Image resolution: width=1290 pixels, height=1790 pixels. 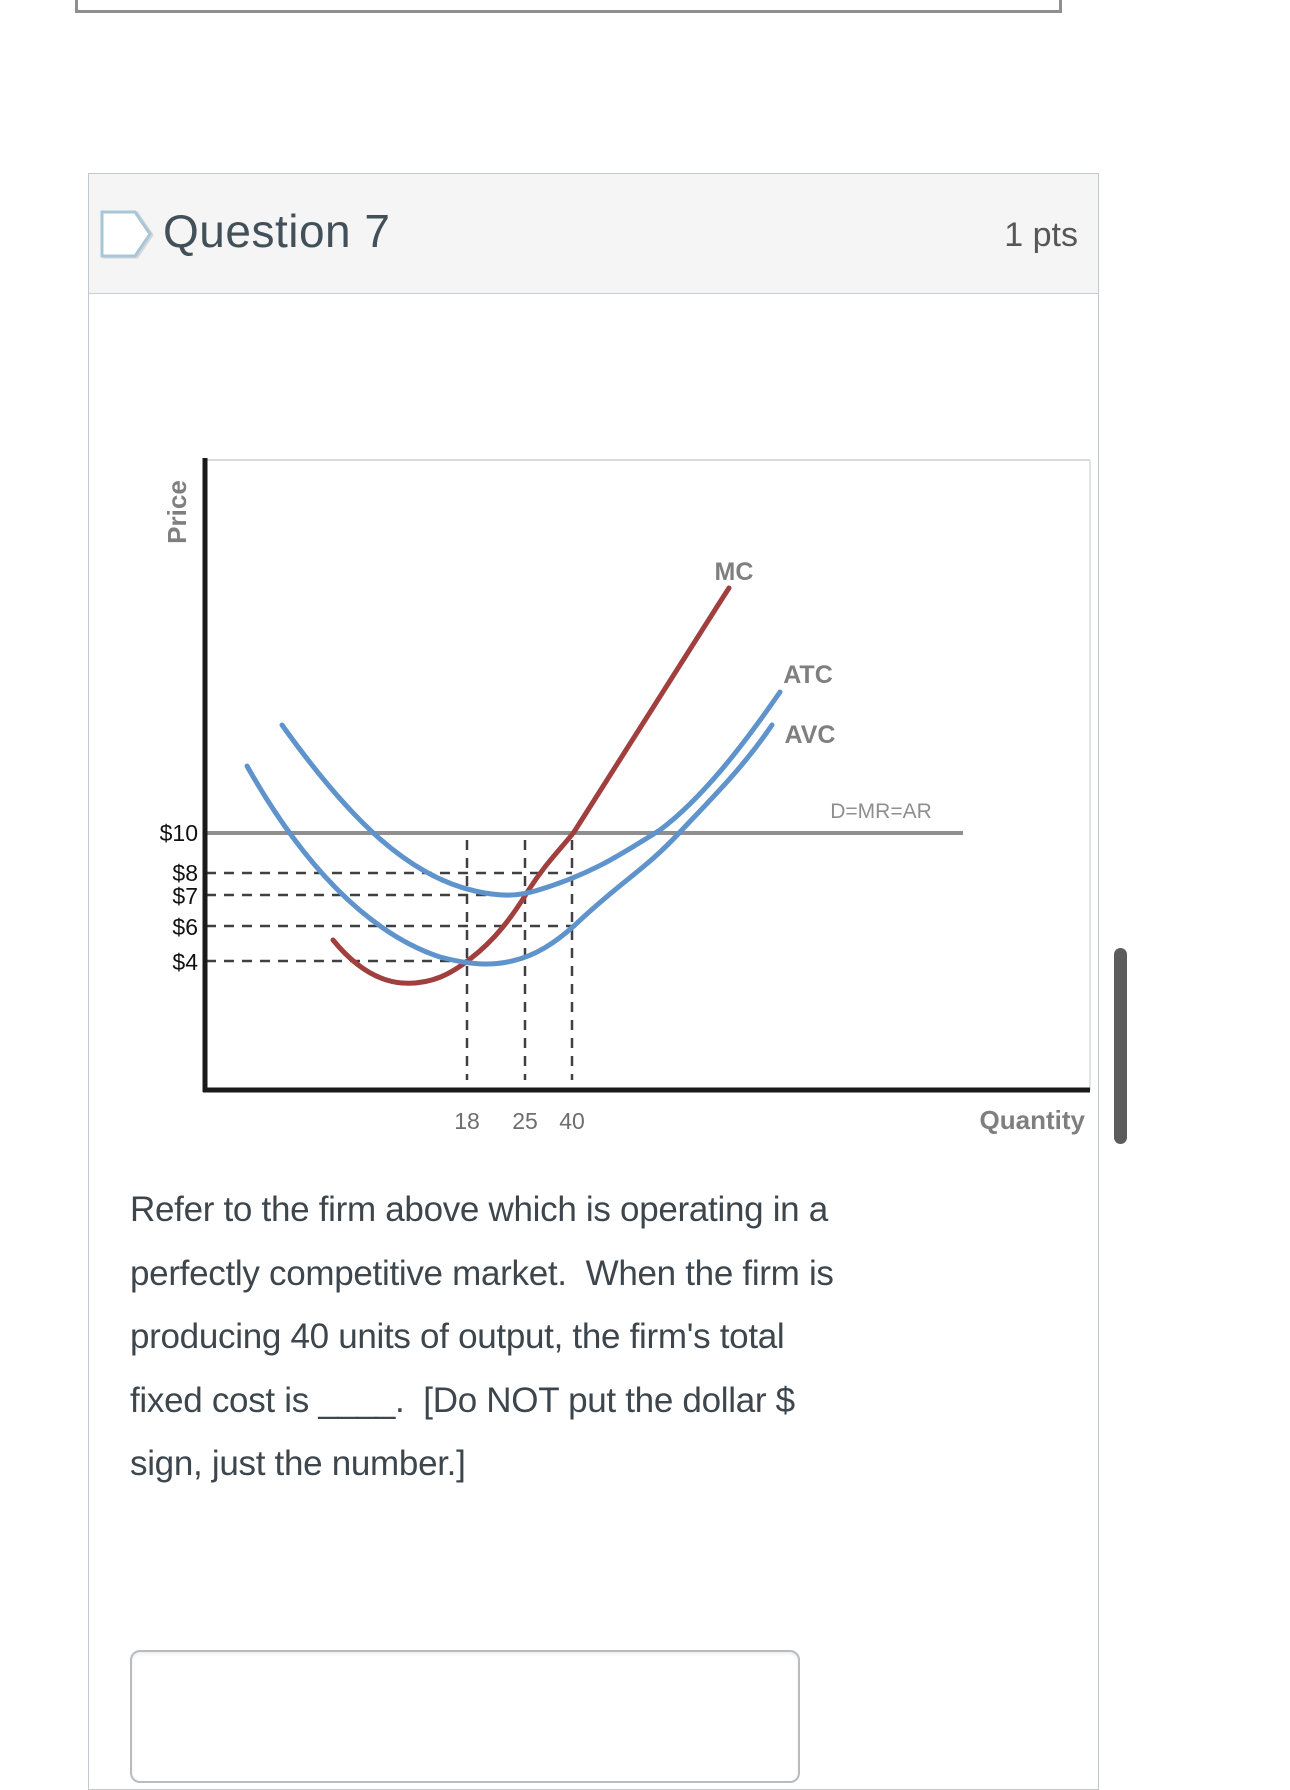 What do you see at coordinates (185, 873) in the screenshot?
I see `price-tick-8: $8` at bounding box center [185, 873].